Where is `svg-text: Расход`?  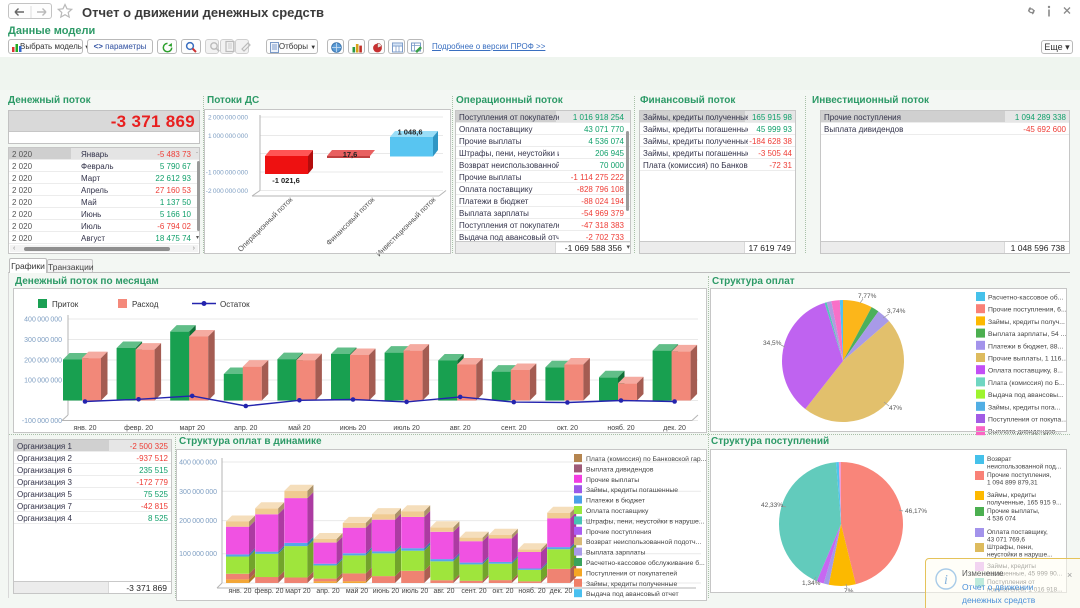 svg-text: Расход is located at coordinates (145, 304).